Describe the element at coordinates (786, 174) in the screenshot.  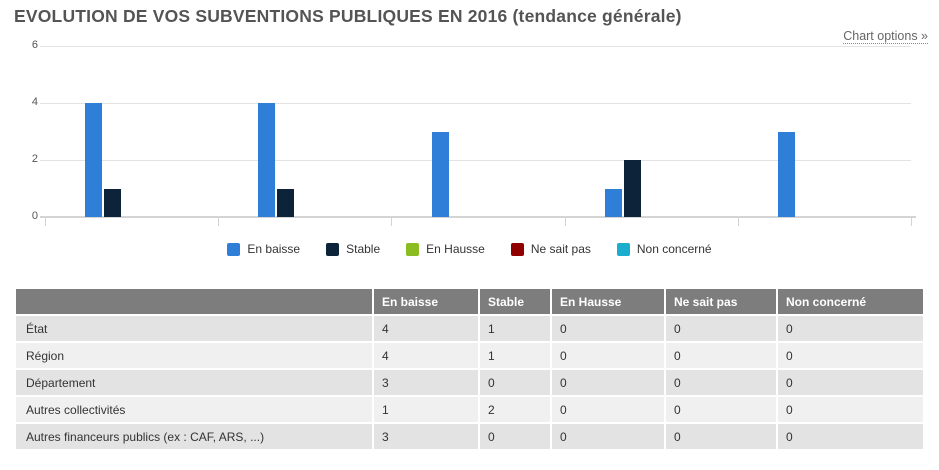
I see `bar-en-baisse-cat4` at that location.